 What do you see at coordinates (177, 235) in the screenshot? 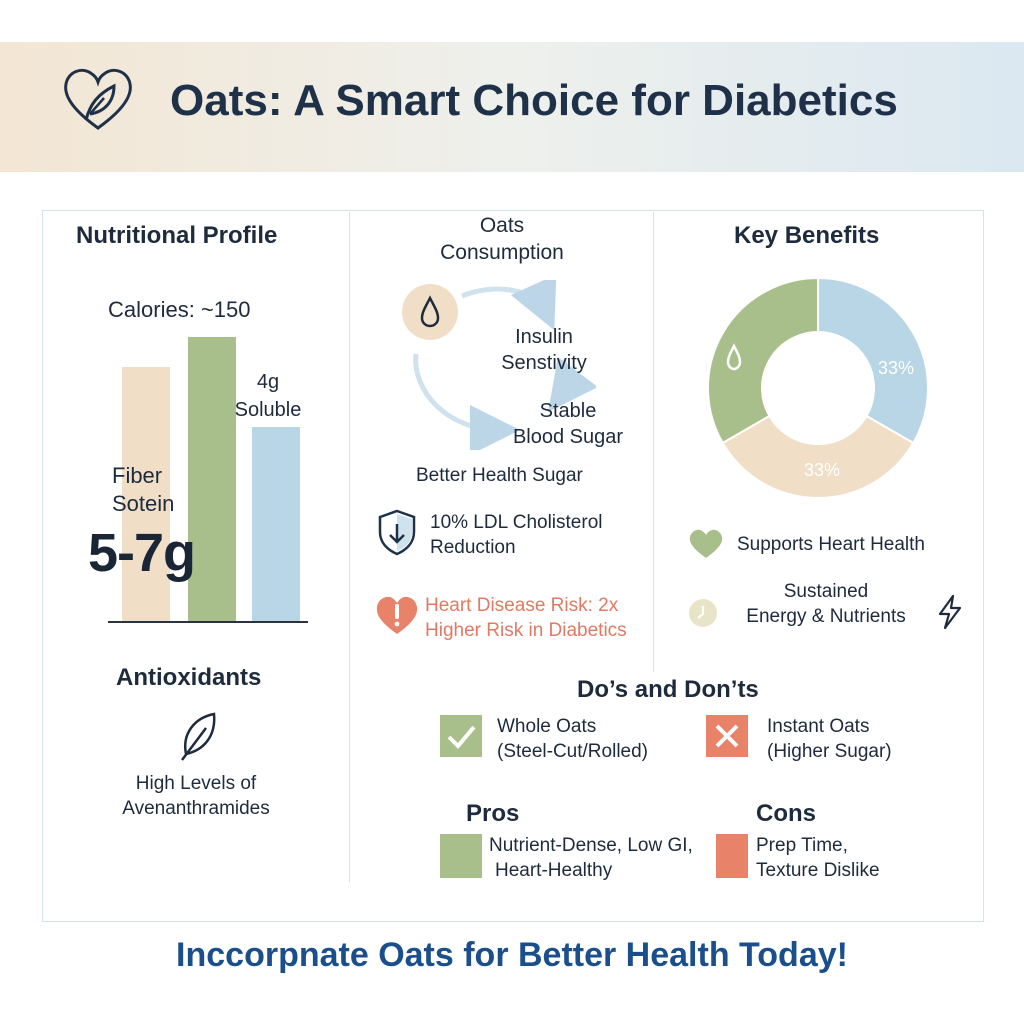
I see `nutrition-heading: Nutritional Profile` at bounding box center [177, 235].